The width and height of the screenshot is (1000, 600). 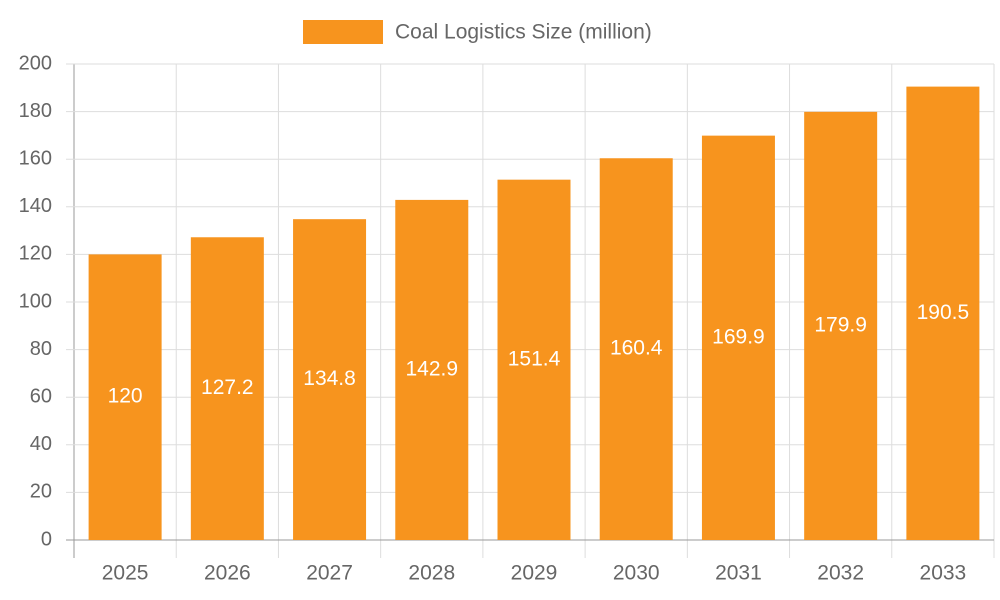 I want to click on y-tick-label: 20, so click(x=41, y=492).